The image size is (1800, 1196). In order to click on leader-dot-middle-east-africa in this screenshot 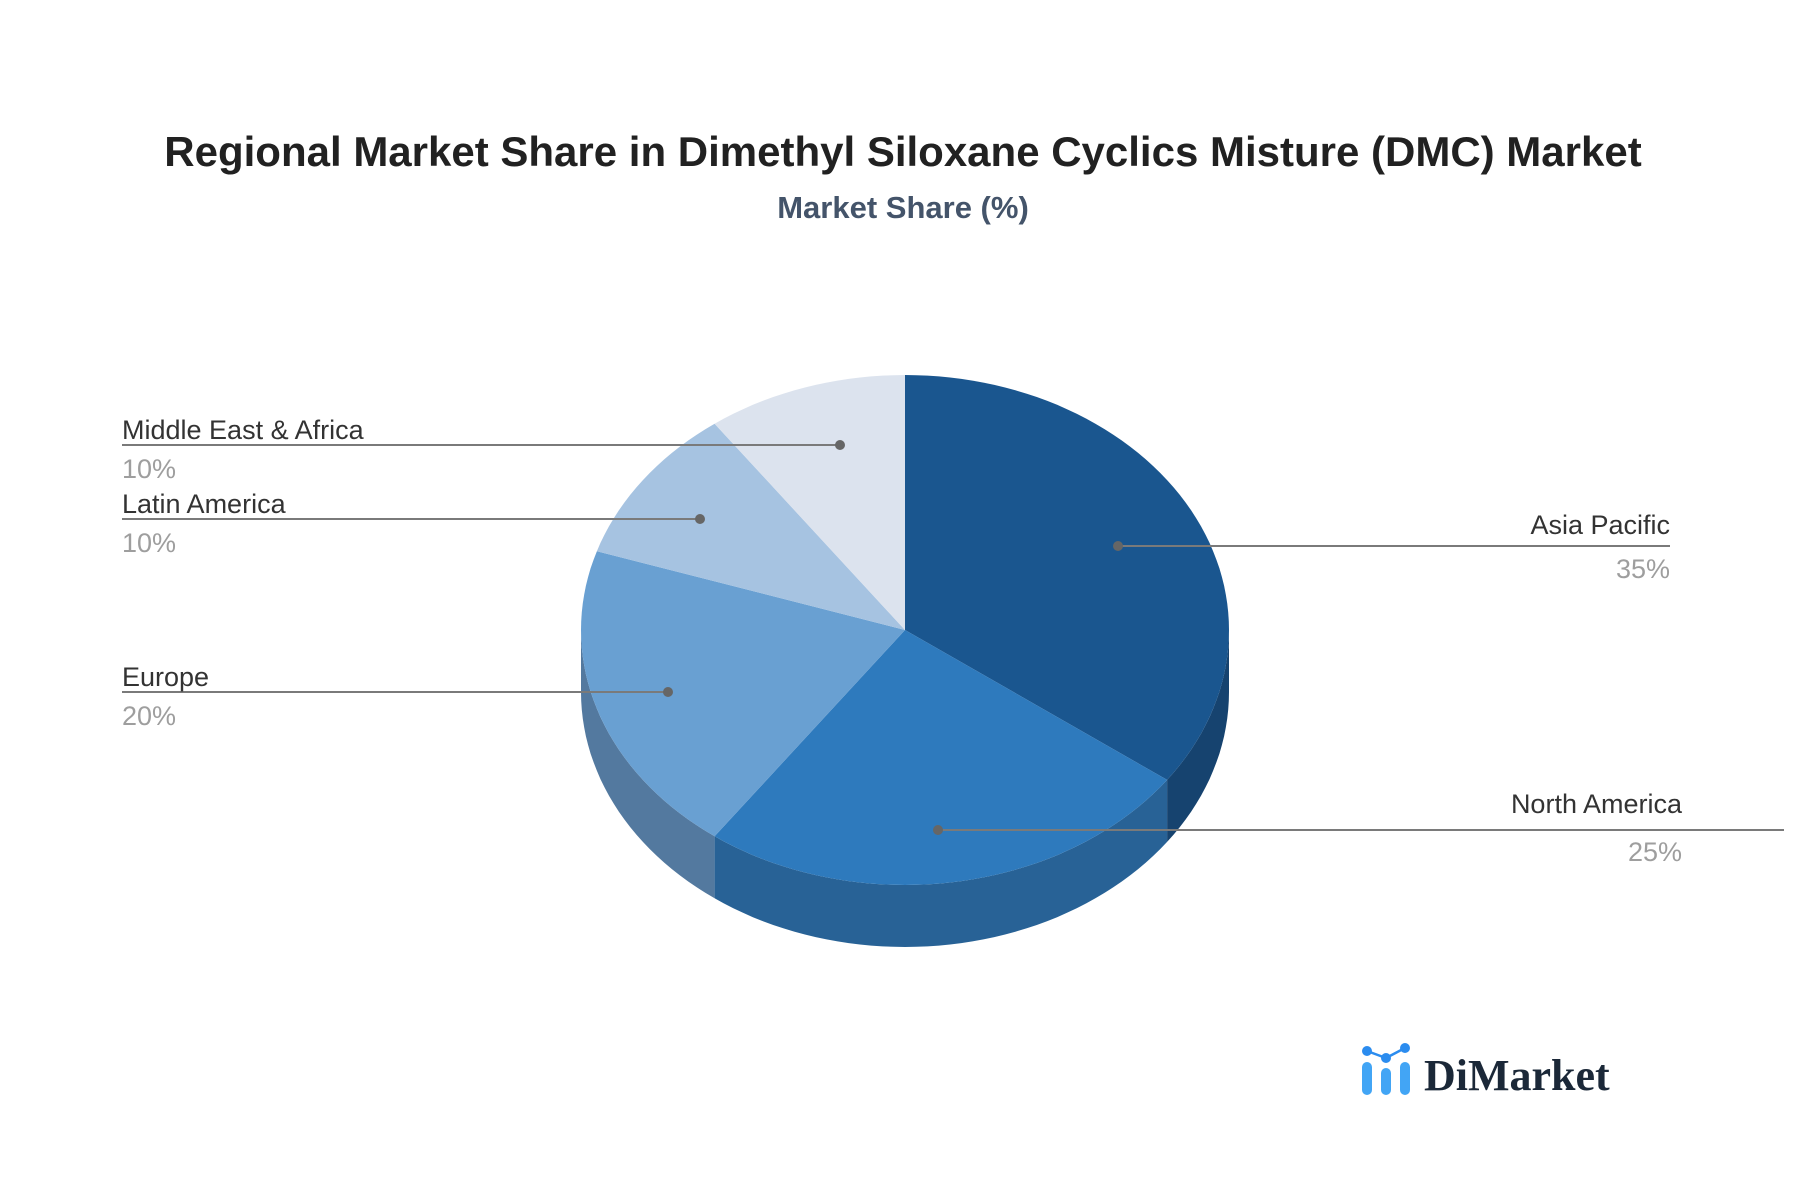, I will do `click(840, 445)`.